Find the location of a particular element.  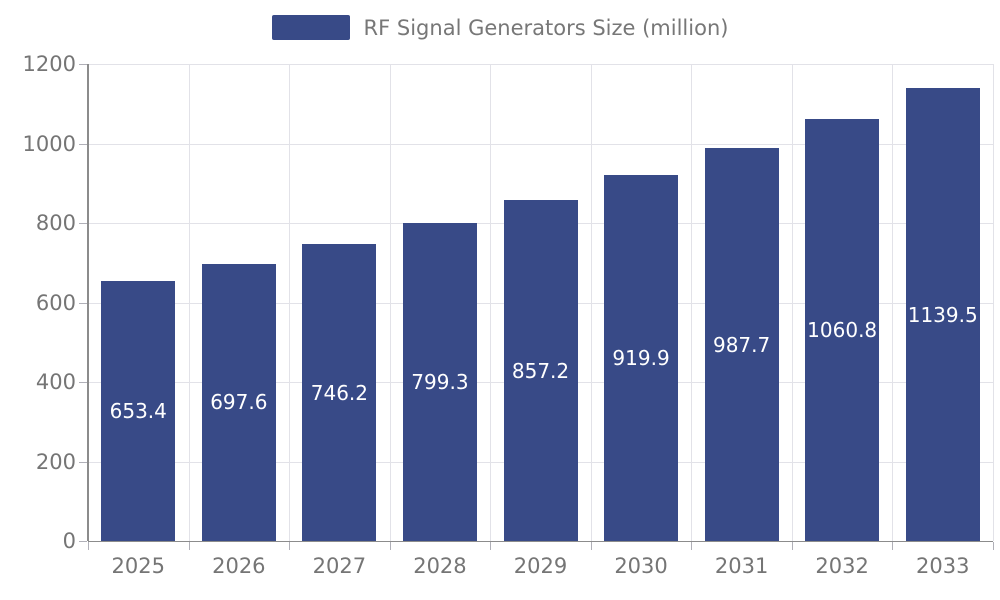

bar: 857.2 is located at coordinates (540, 370).